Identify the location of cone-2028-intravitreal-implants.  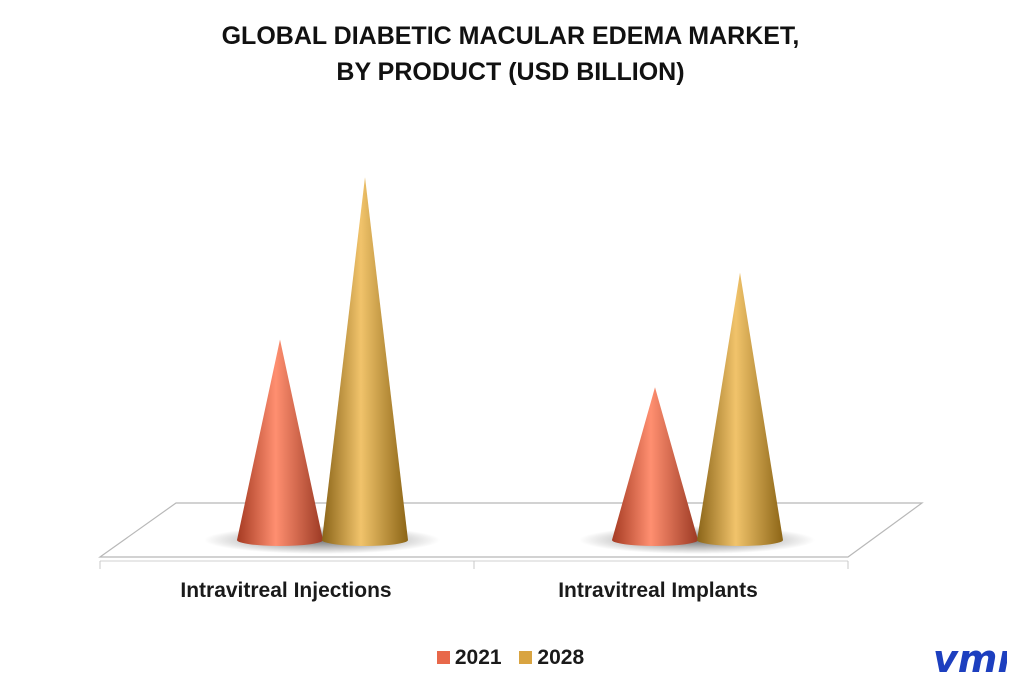
(740, 409).